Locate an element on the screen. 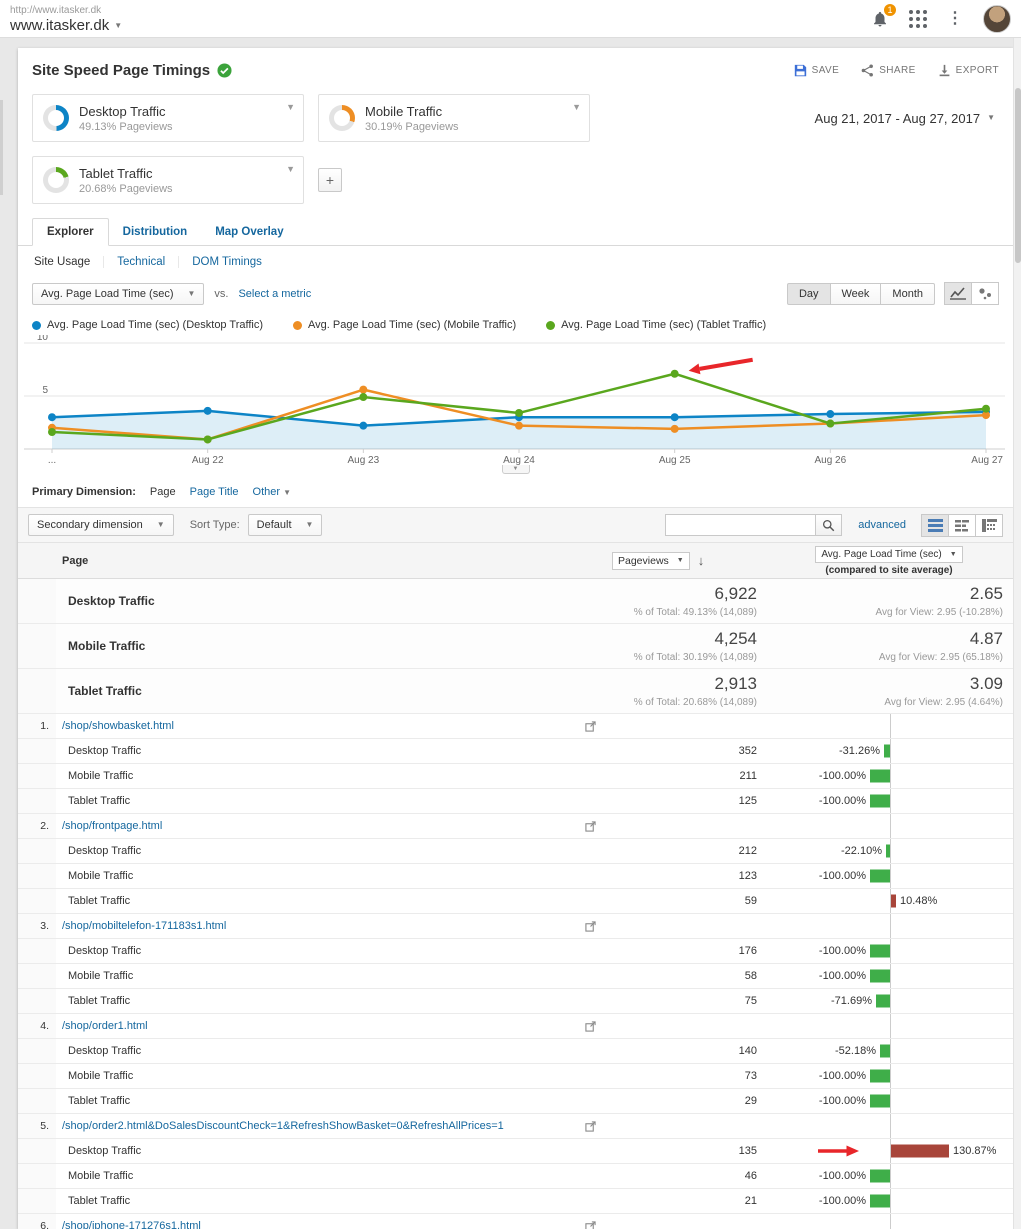 The height and width of the screenshot is (1229, 1021). metric-column-label: Avg. Page Load Time (sec) is located at coordinates (881, 554).